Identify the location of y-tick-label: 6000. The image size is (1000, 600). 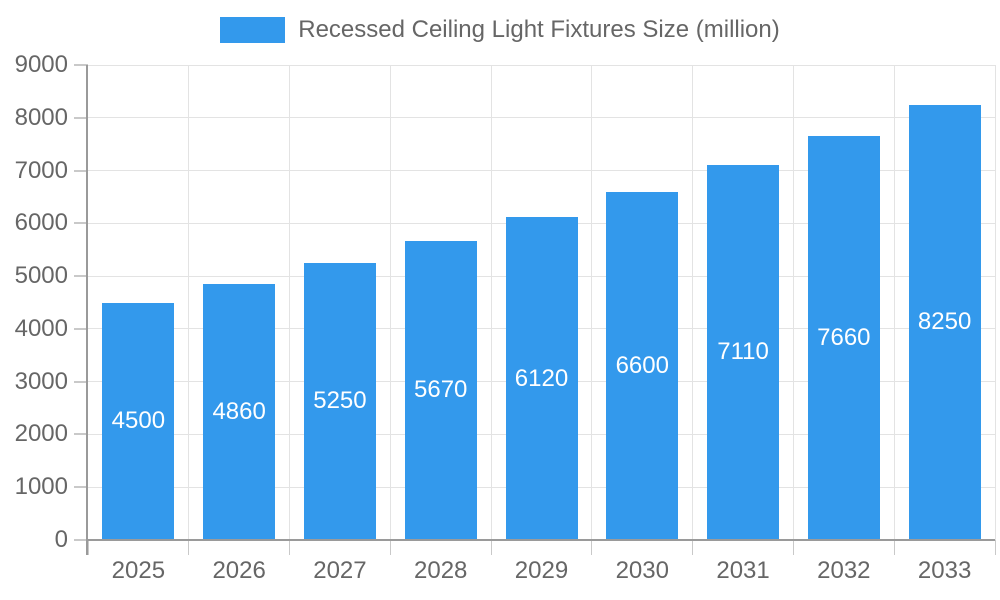
(41, 223).